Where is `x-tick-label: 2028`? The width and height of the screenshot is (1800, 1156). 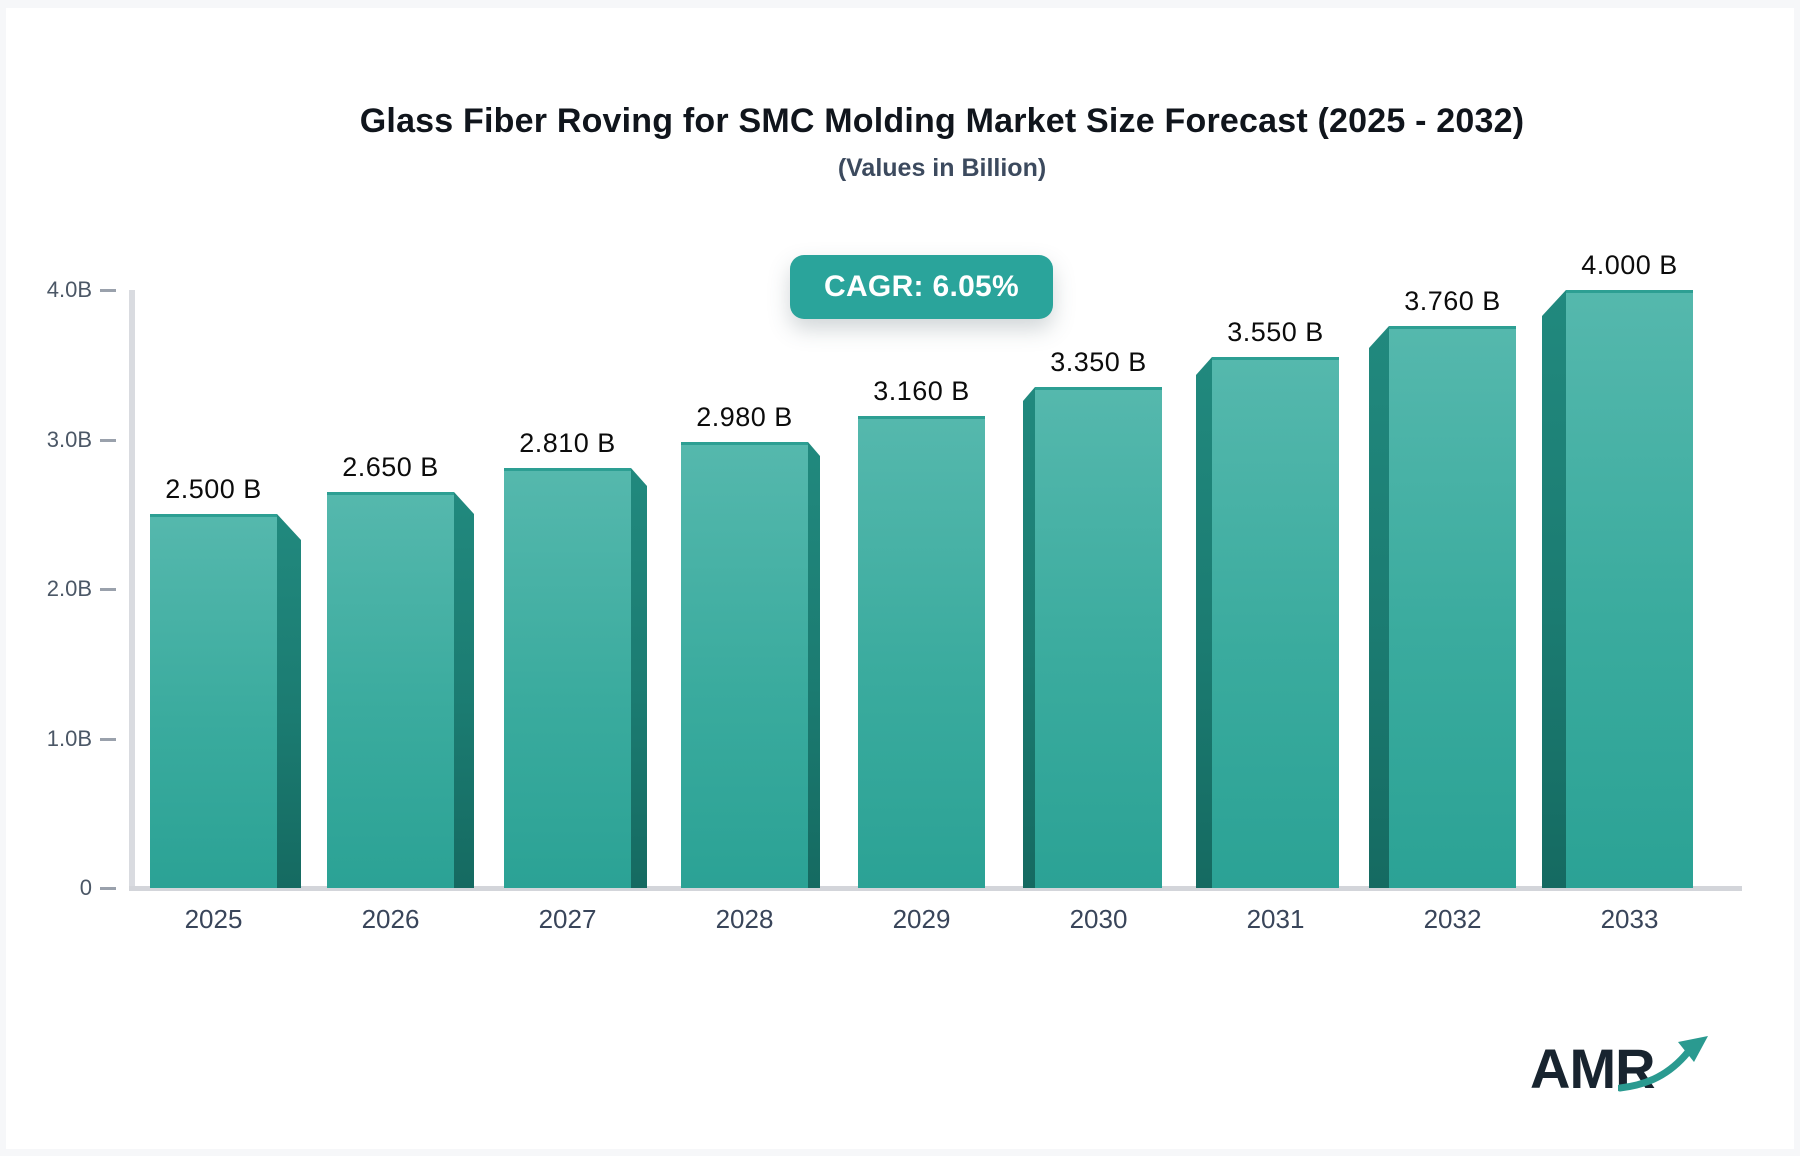
x-tick-label: 2028 is located at coordinates (744, 919).